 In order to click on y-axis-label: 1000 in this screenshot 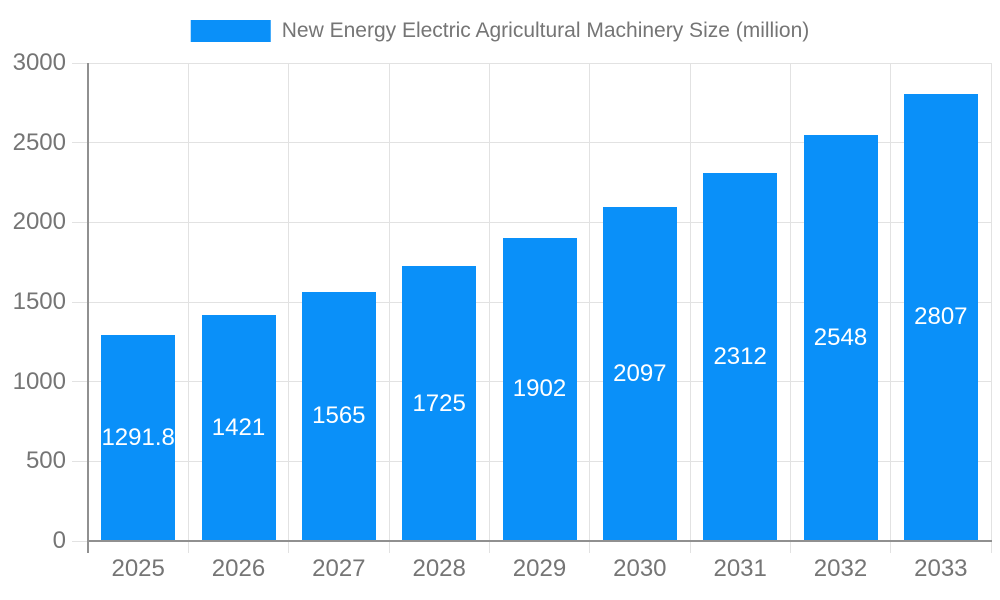, I will do `click(39, 381)`.